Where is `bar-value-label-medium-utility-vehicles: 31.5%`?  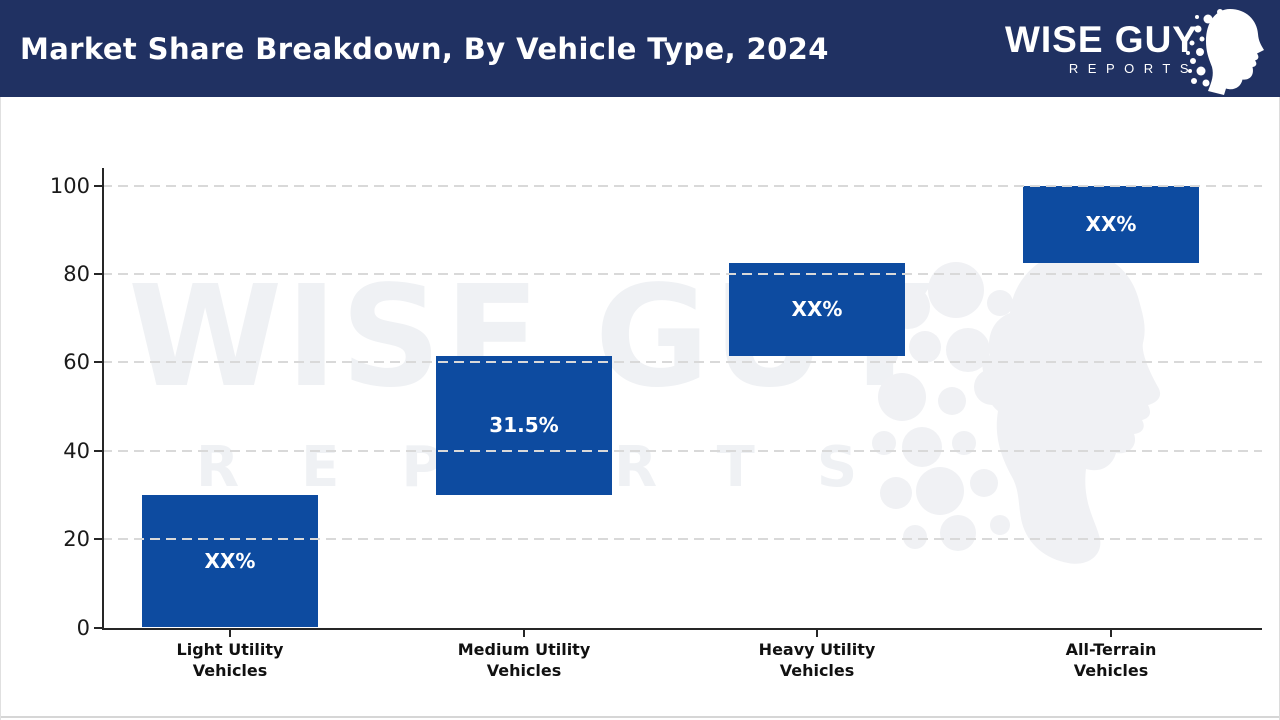
bar-value-label-medium-utility-vehicles: 31.5% is located at coordinates (524, 425).